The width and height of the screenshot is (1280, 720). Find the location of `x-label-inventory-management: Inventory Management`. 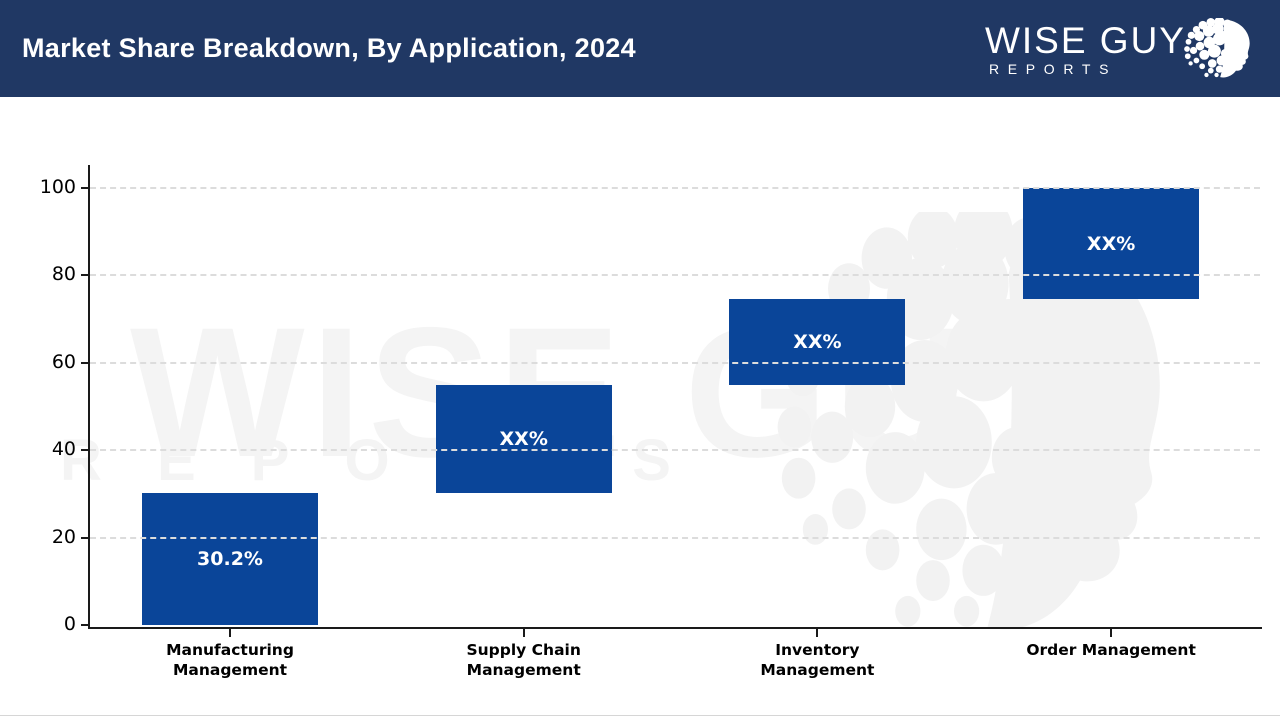

x-label-inventory-management: Inventory Management is located at coordinates (817, 660).